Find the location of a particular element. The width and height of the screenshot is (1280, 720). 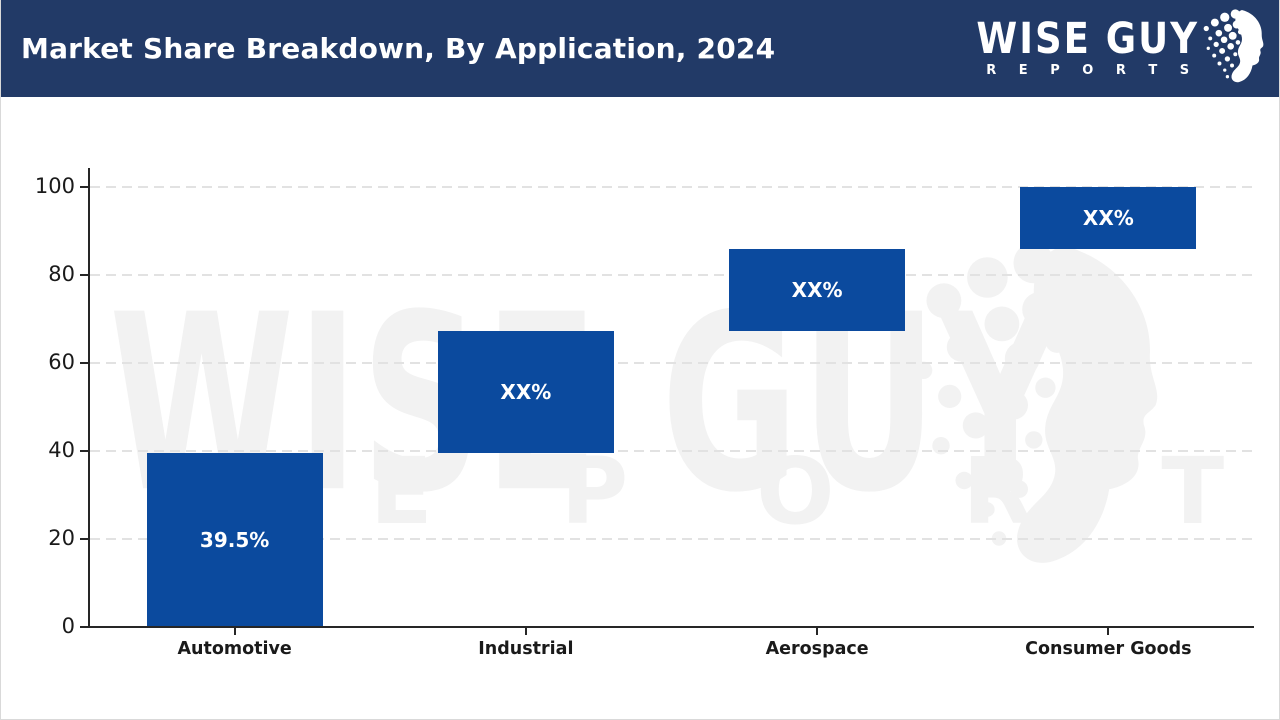

x-axis-category-label: Industrial is located at coordinates (526, 649).